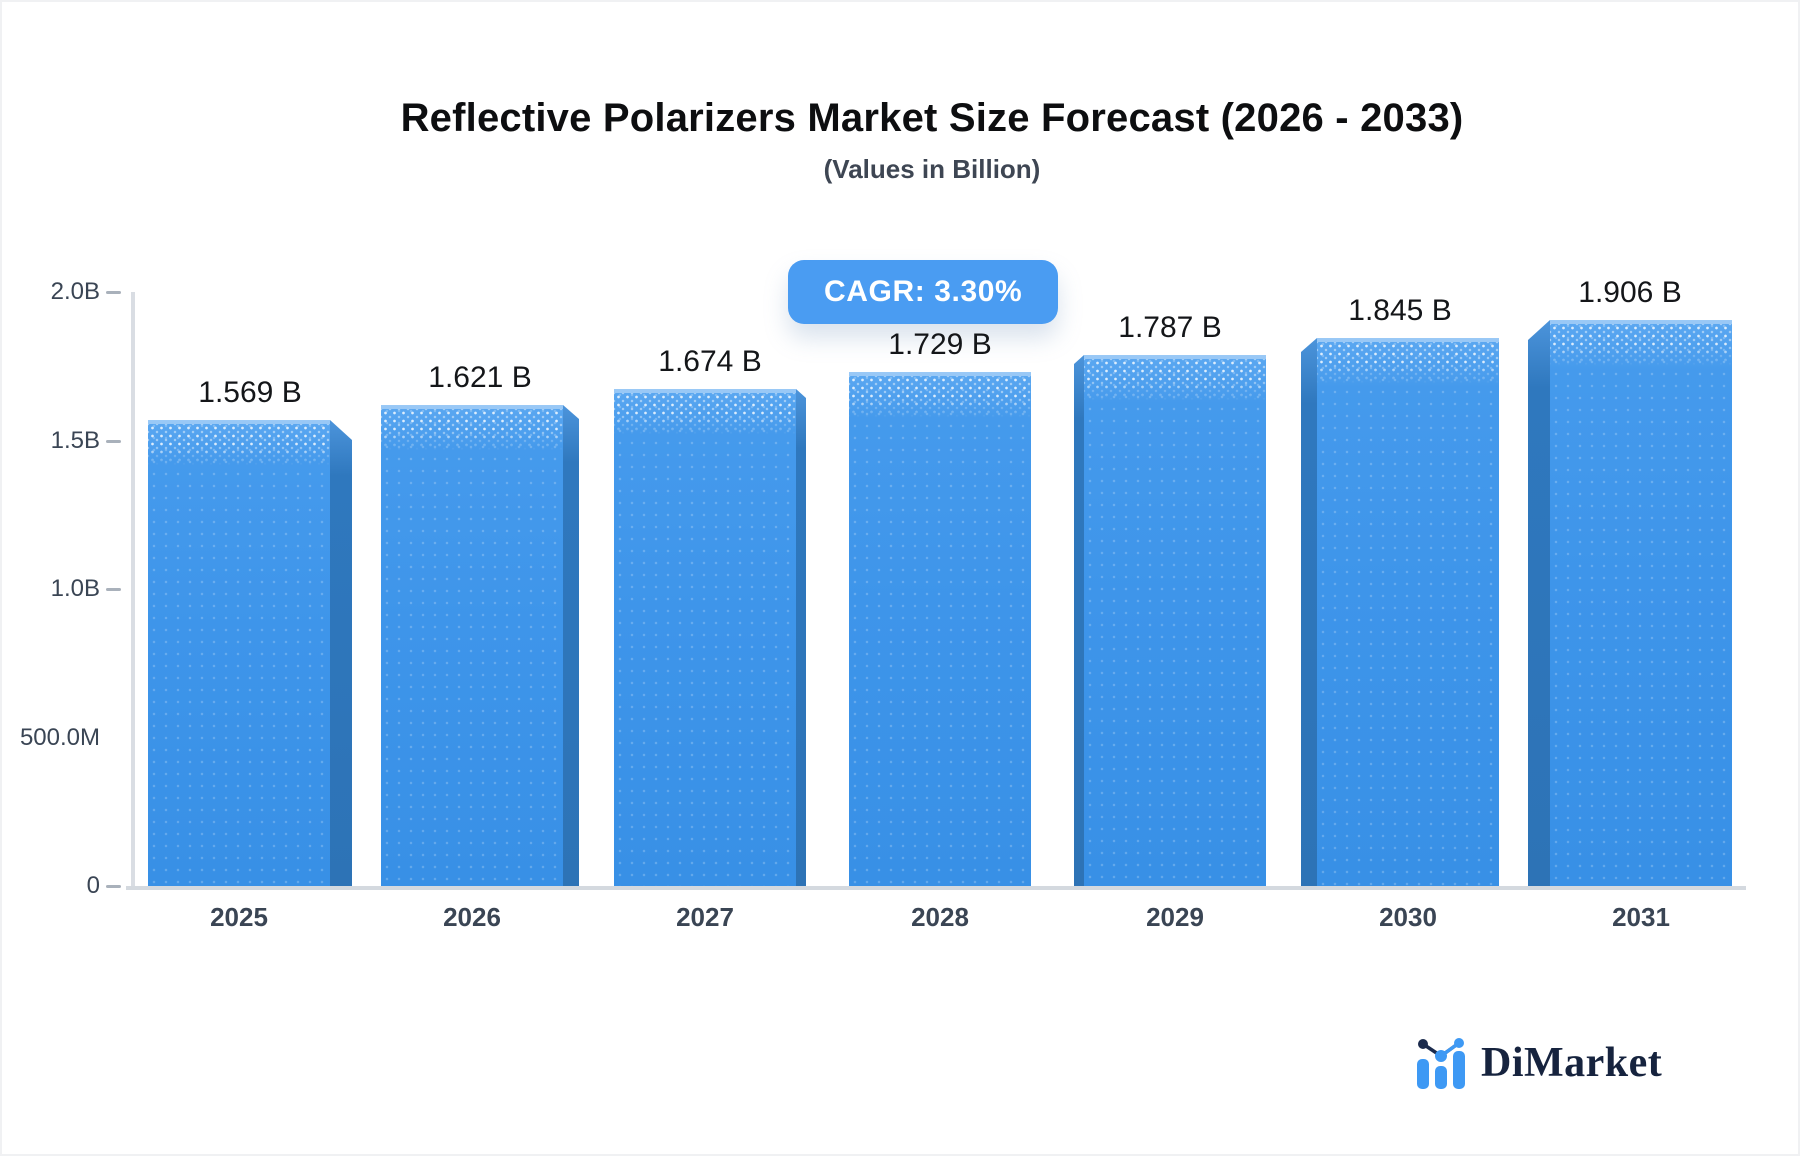  Describe the element at coordinates (1572, 1063) in the screenshot. I see `logo-text: DiMarket` at that location.